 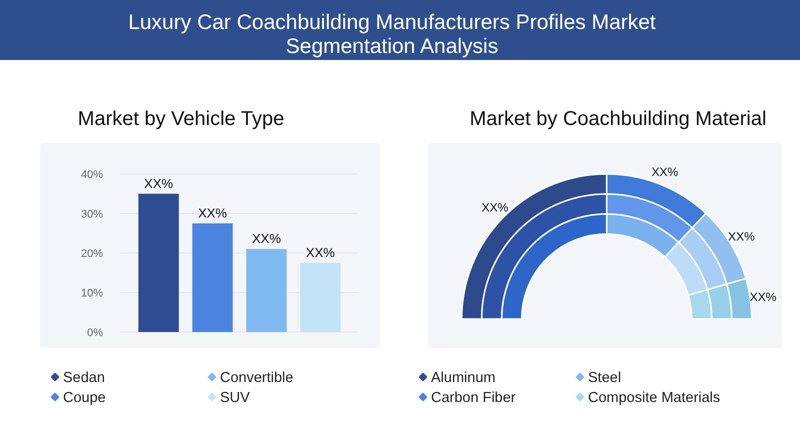 What do you see at coordinates (95, 333) in the screenshot?
I see `y-tick-label: 0%` at bounding box center [95, 333].